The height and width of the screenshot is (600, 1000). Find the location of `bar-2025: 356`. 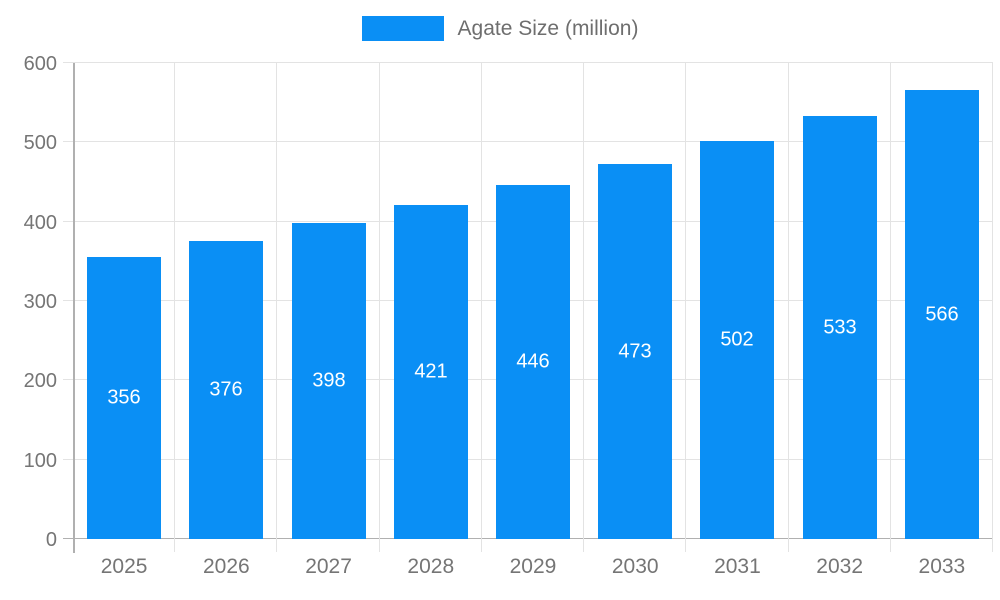

bar-2025: 356 is located at coordinates (124, 398).